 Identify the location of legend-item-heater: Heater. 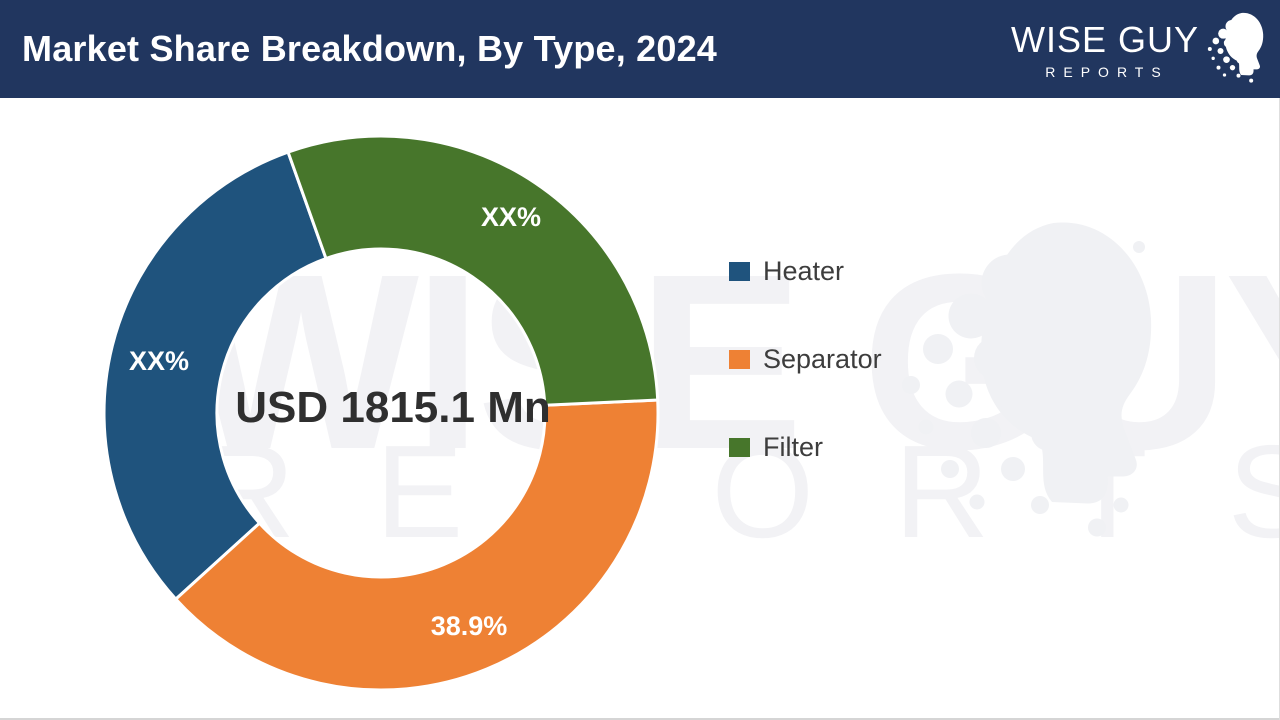
(805, 271).